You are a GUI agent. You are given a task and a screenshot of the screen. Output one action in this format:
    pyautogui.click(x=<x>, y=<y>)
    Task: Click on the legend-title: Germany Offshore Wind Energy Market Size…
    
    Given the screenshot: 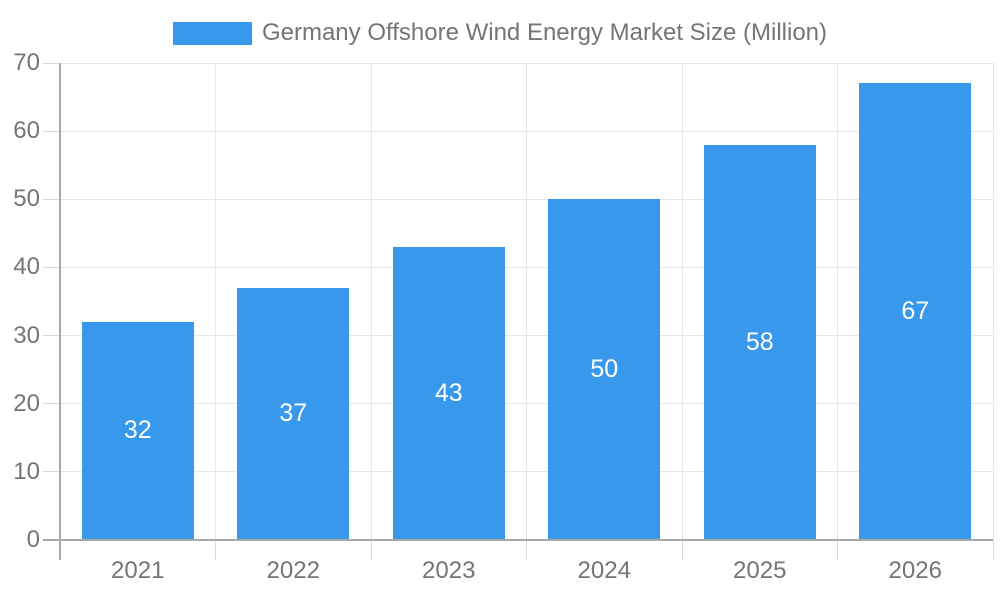 What is the action you would take?
    pyautogui.click(x=544, y=32)
    